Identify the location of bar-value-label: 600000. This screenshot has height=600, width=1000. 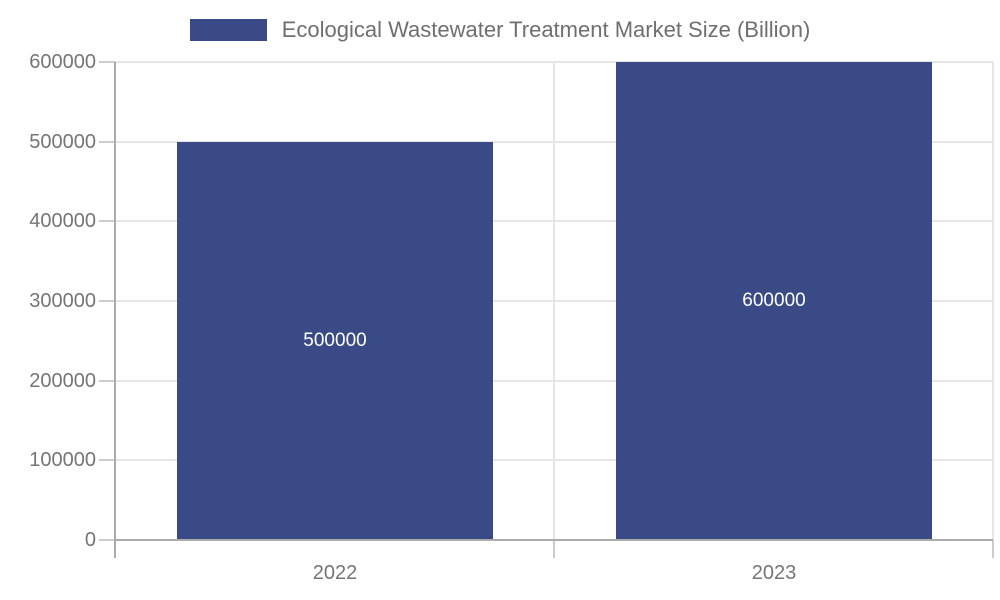
(774, 300).